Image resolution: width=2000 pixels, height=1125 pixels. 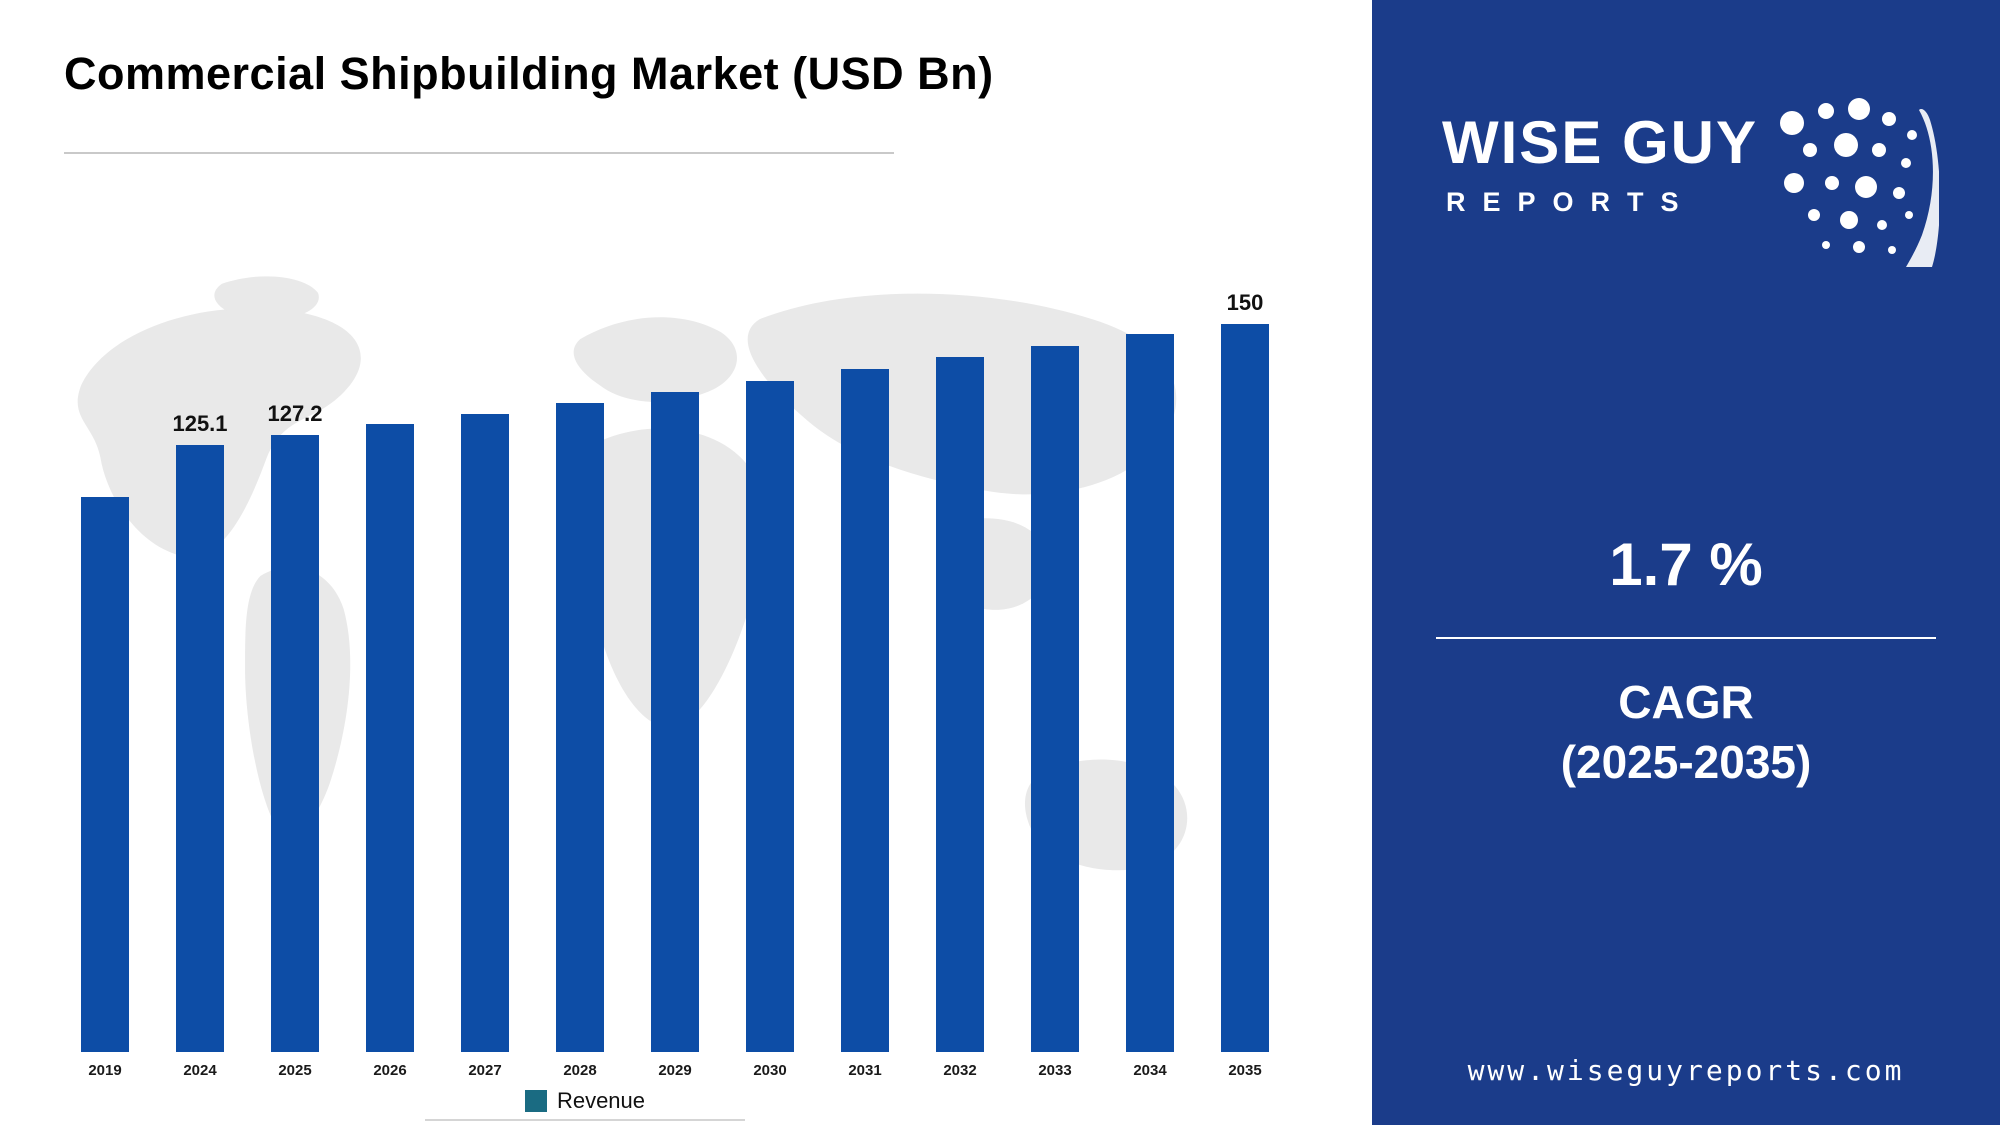 What do you see at coordinates (105, 1070) in the screenshot?
I see `x-tick-label: 2019` at bounding box center [105, 1070].